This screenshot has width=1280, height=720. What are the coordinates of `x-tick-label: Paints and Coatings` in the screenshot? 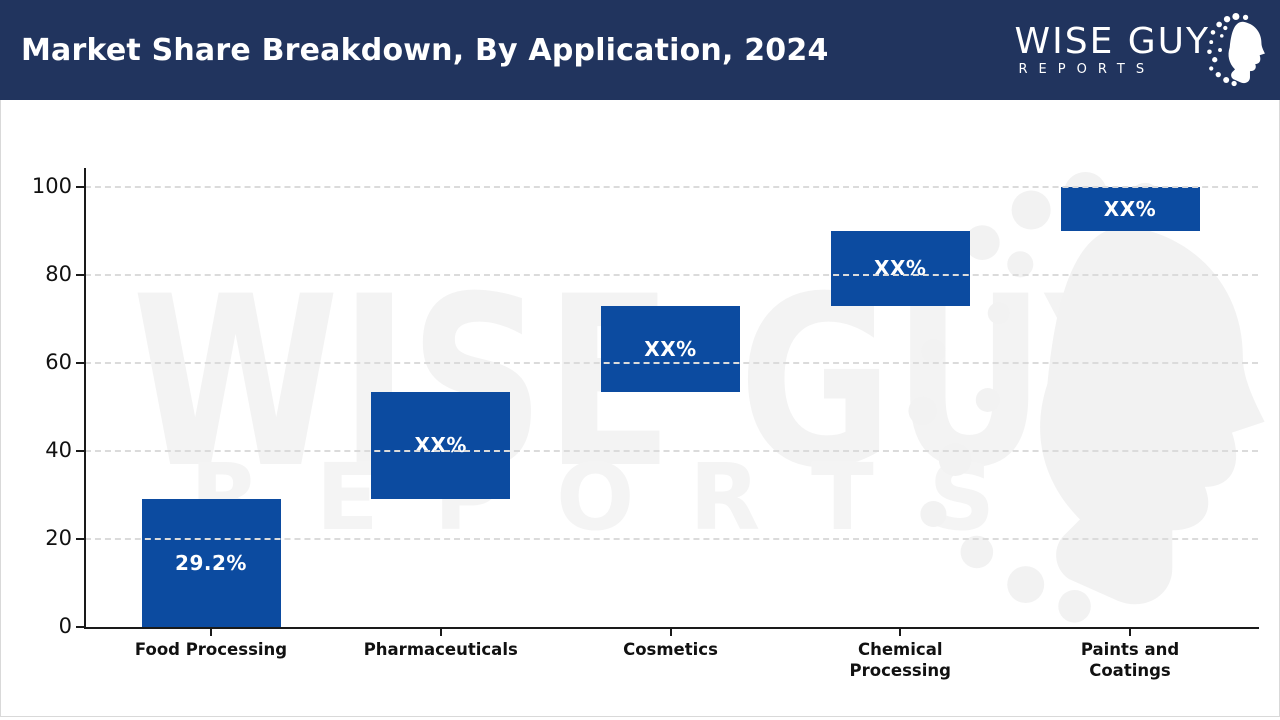 It's located at (1130, 660).